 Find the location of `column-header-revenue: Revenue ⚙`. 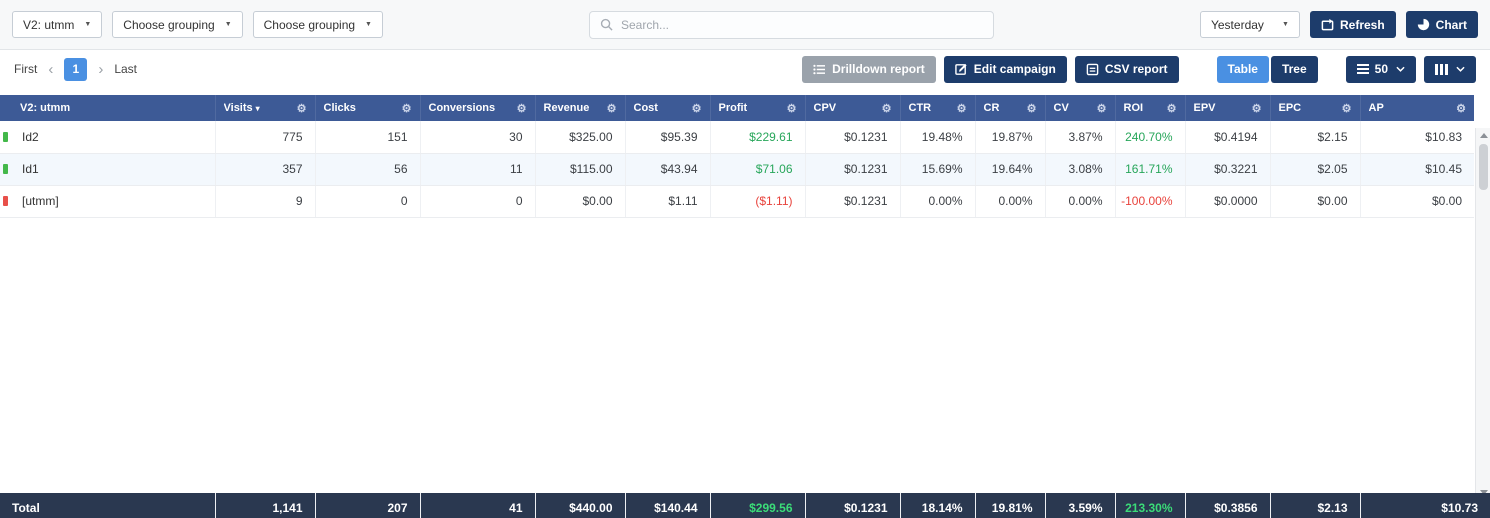

column-header-revenue: Revenue ⚙ is located at coordinates (579, 108).